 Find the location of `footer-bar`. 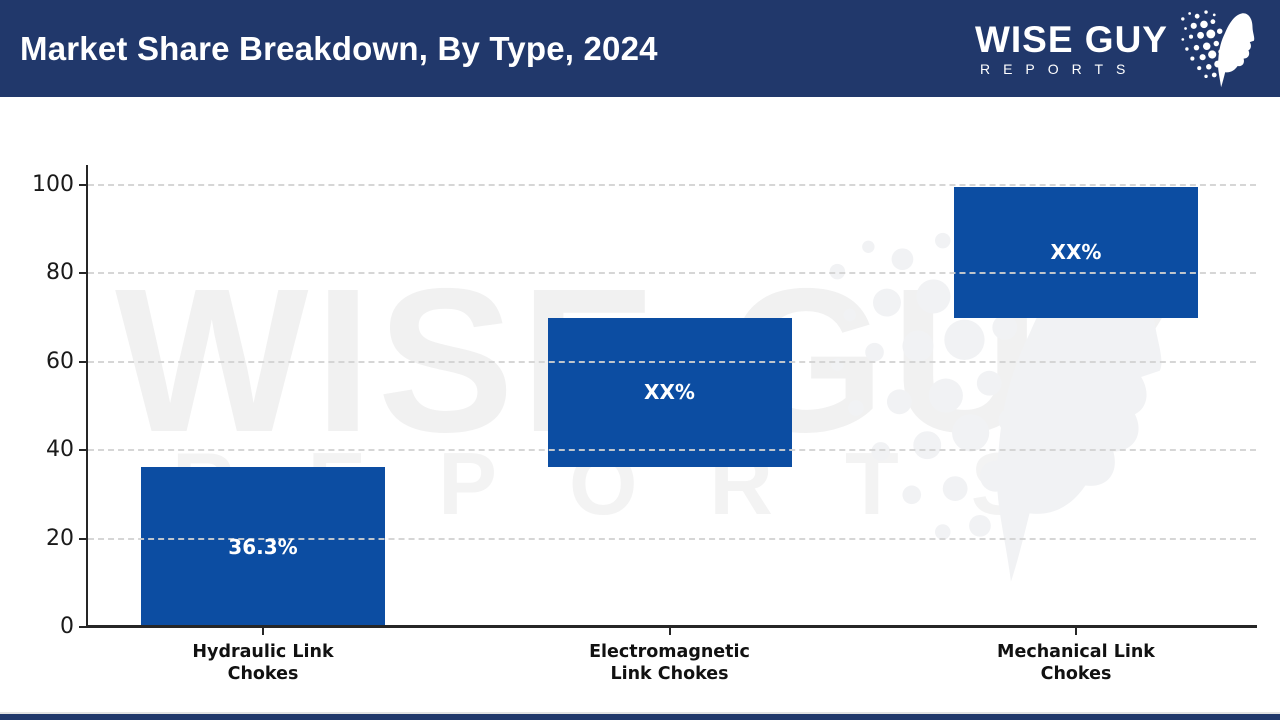

footer-bar is located at coordinates (640, 717).